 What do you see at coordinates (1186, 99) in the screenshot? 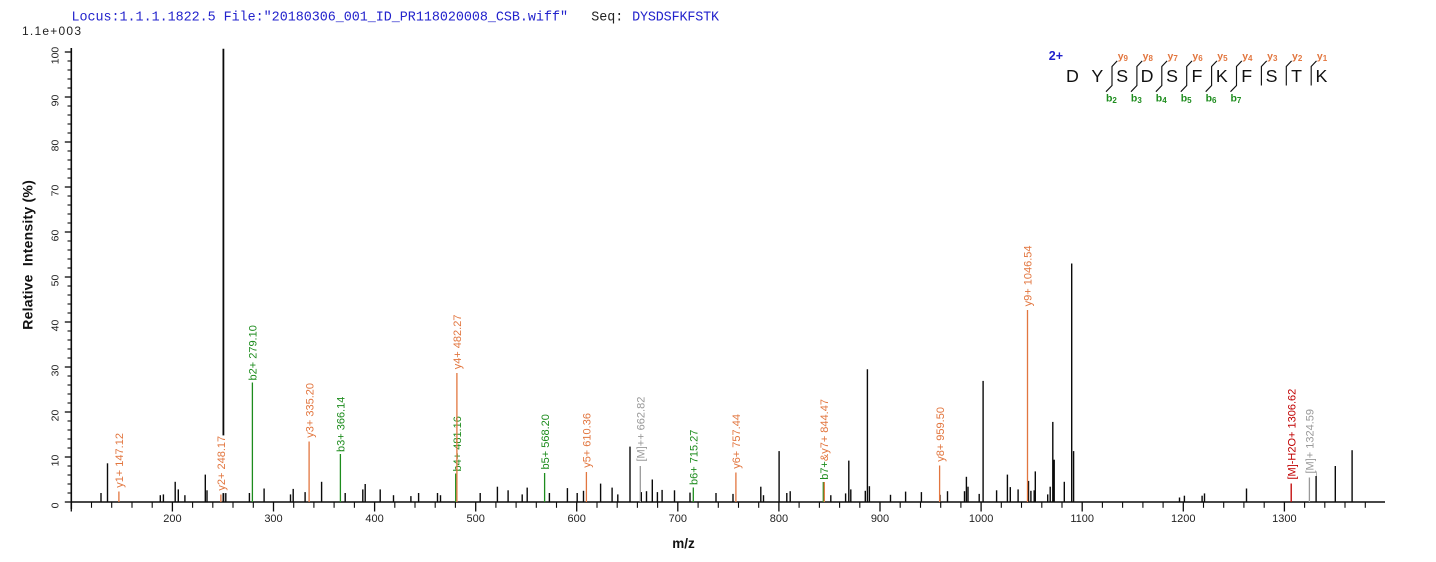
I see `svg-text: b5` at bounding box center [1186, 99].